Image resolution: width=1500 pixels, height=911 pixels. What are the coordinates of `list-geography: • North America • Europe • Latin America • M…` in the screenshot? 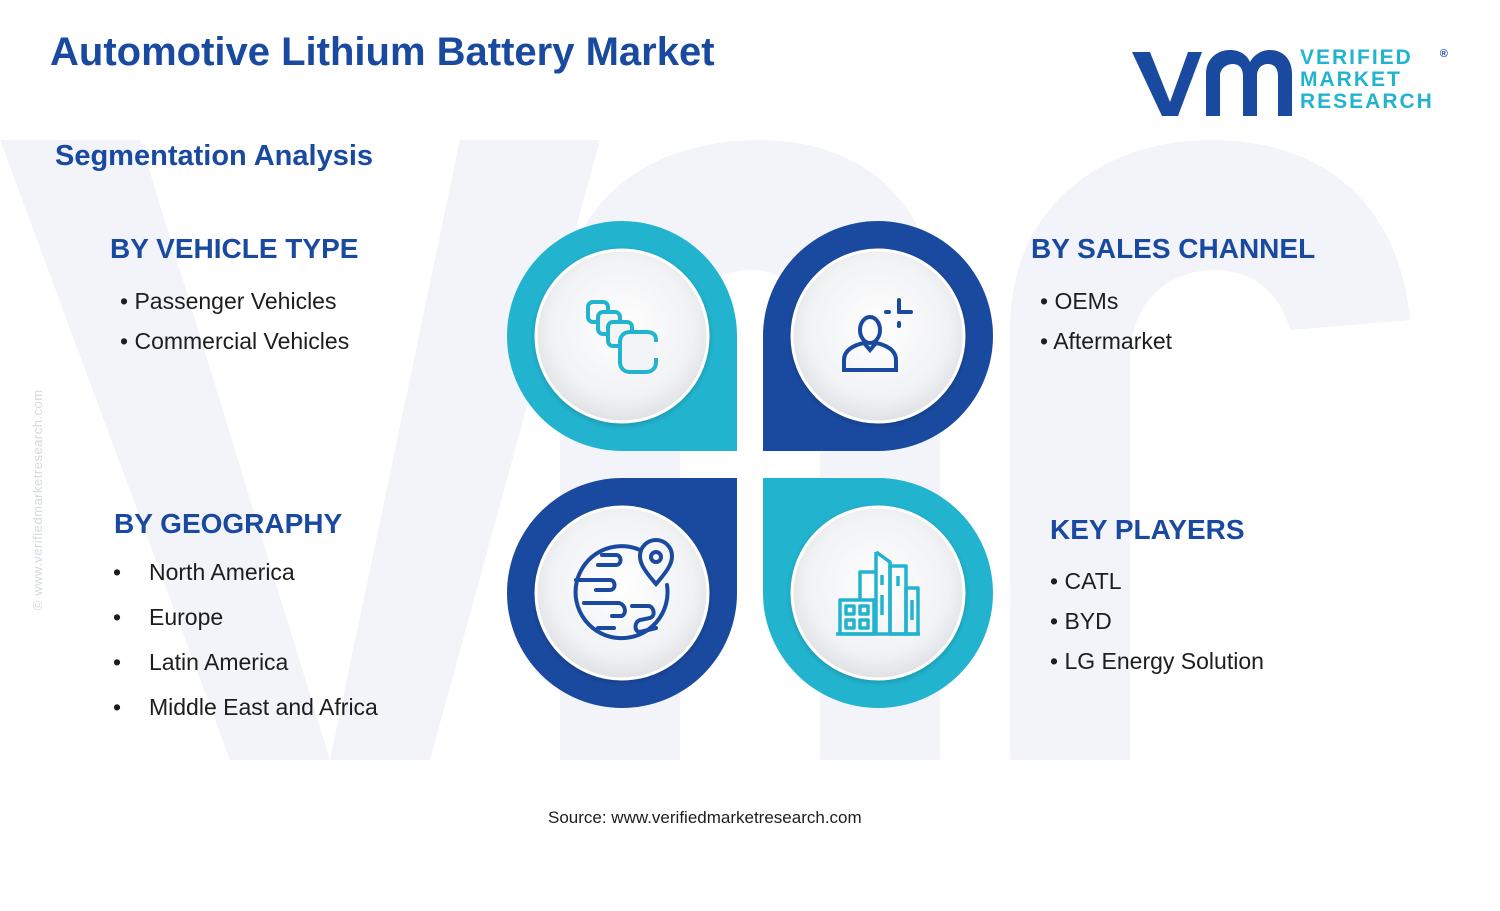 It's located at (245, 649).